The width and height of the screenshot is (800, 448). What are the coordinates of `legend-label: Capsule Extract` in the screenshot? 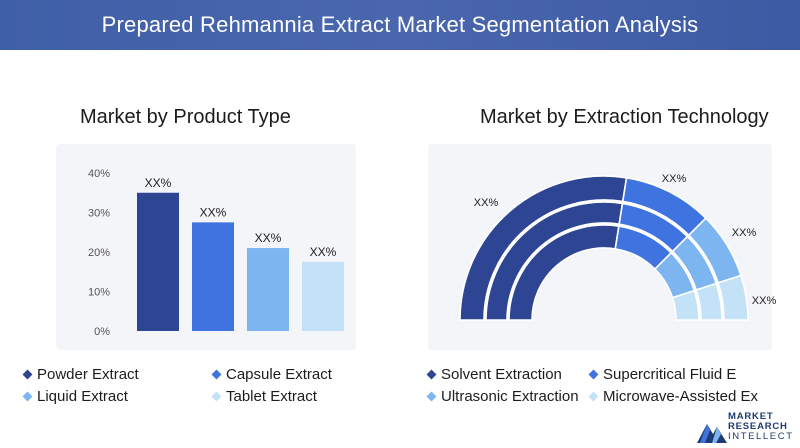 It's located at (279, 374).